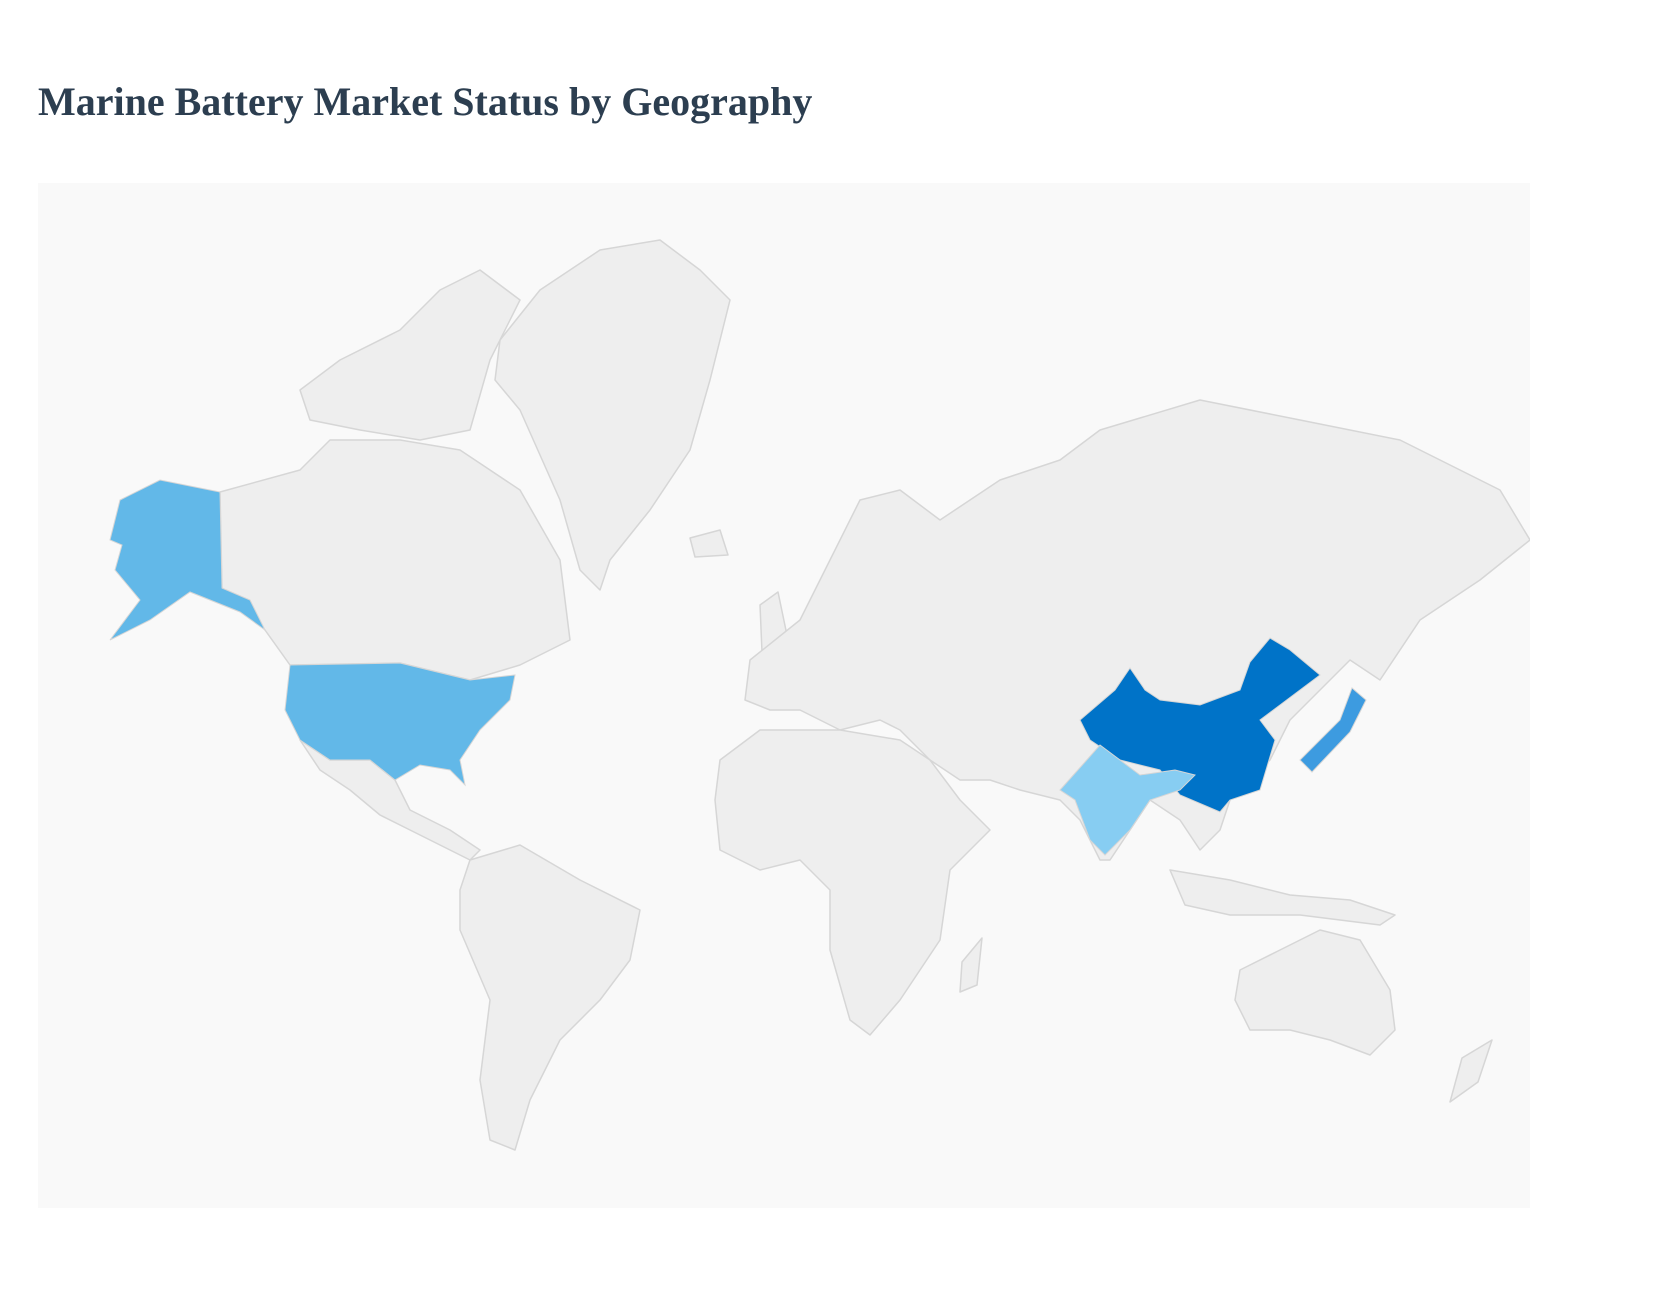 Image resolution: width=1680 pixels, height=1304 pixels. I want to click on region-united-states, so click(400, 724).